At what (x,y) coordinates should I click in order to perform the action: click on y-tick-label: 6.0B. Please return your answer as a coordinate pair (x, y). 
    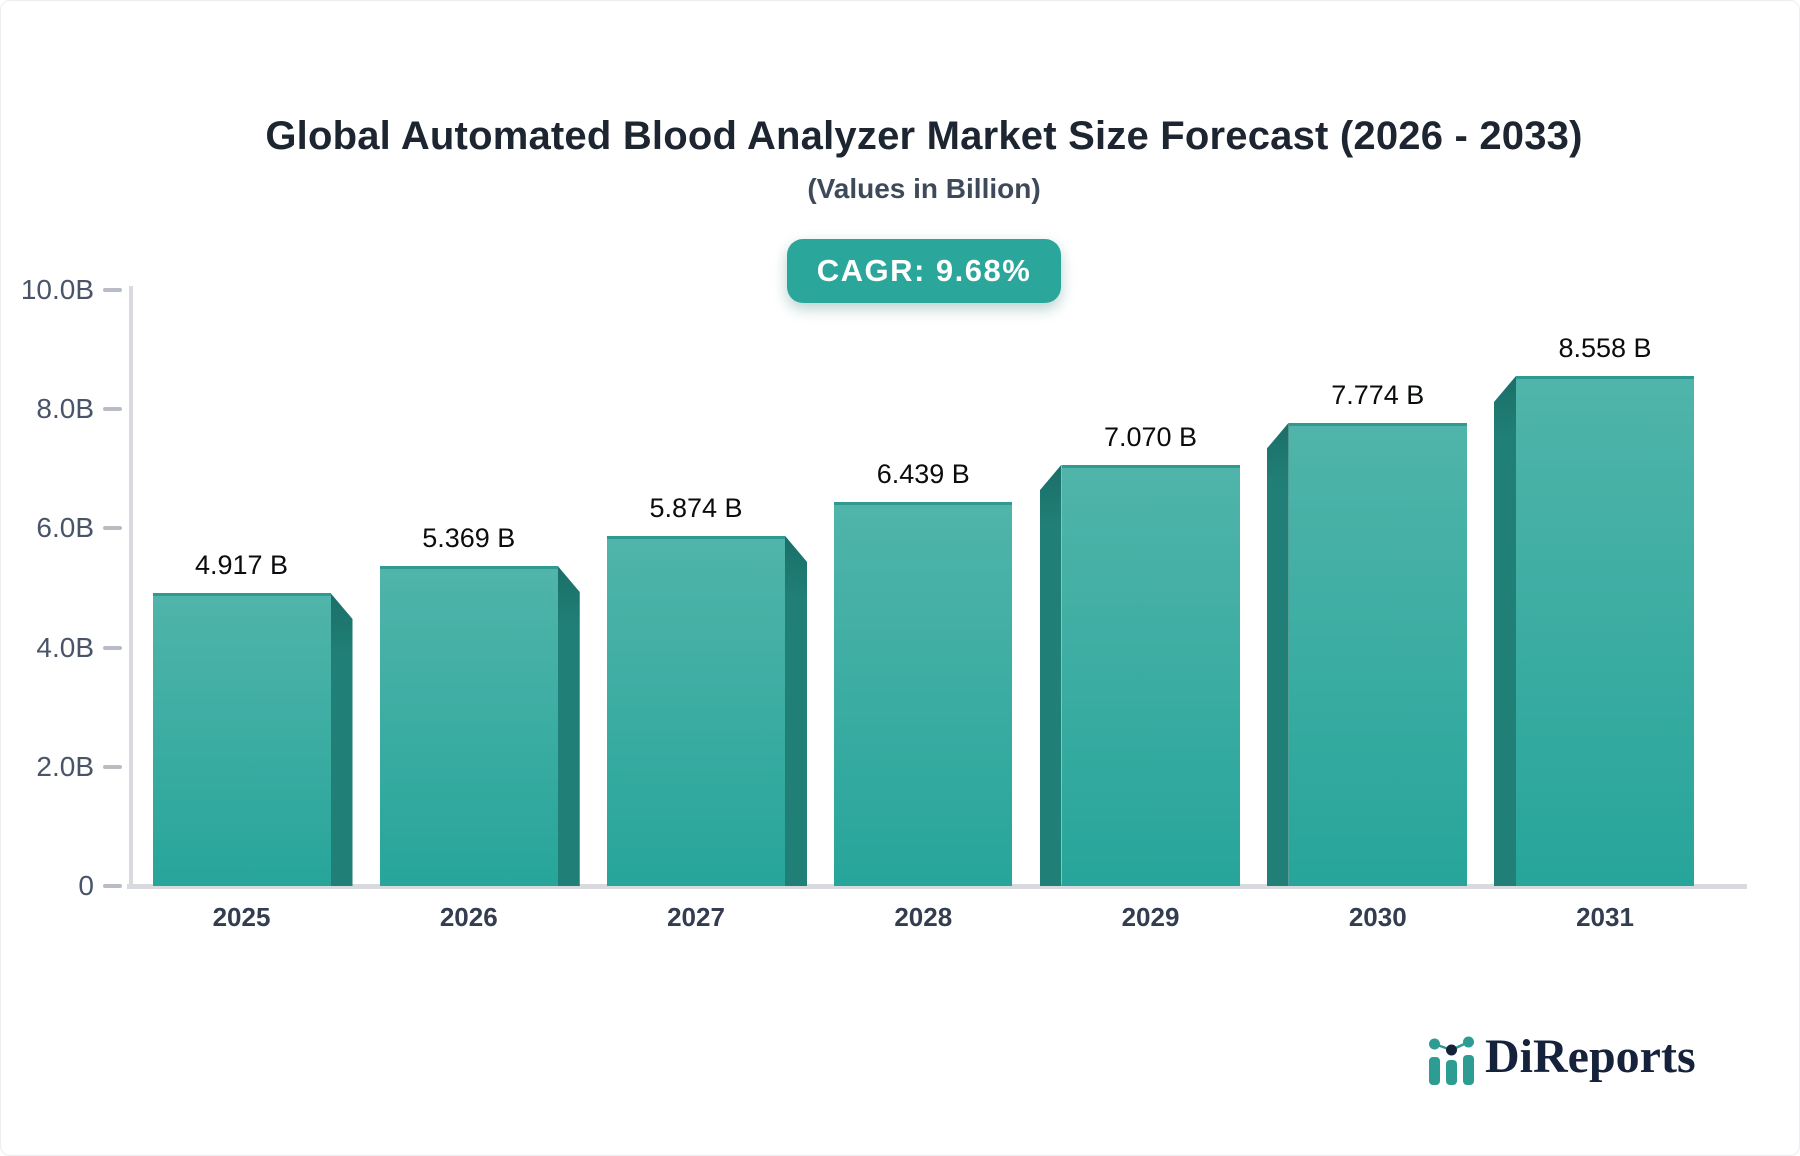
    Looking at the image, I should click on (65, 528).